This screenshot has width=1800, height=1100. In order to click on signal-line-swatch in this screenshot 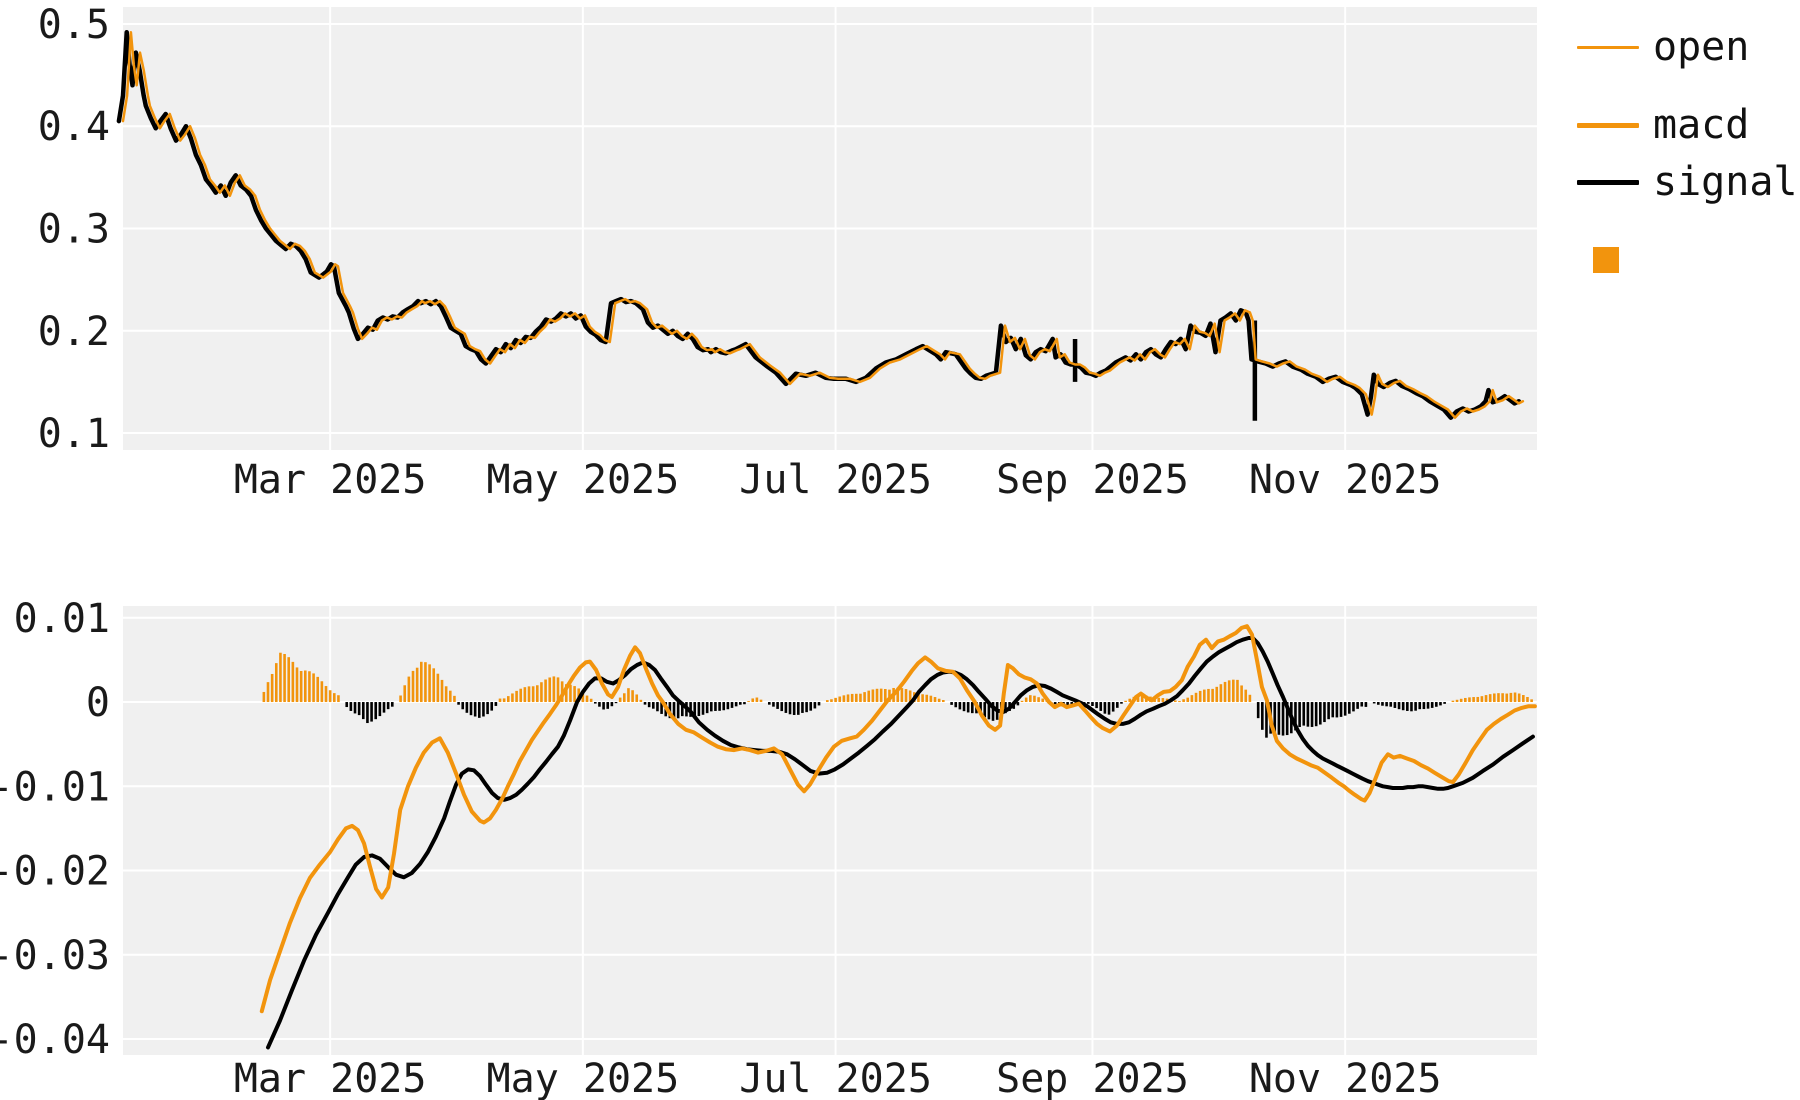, I will do `click(1608, 182)`.